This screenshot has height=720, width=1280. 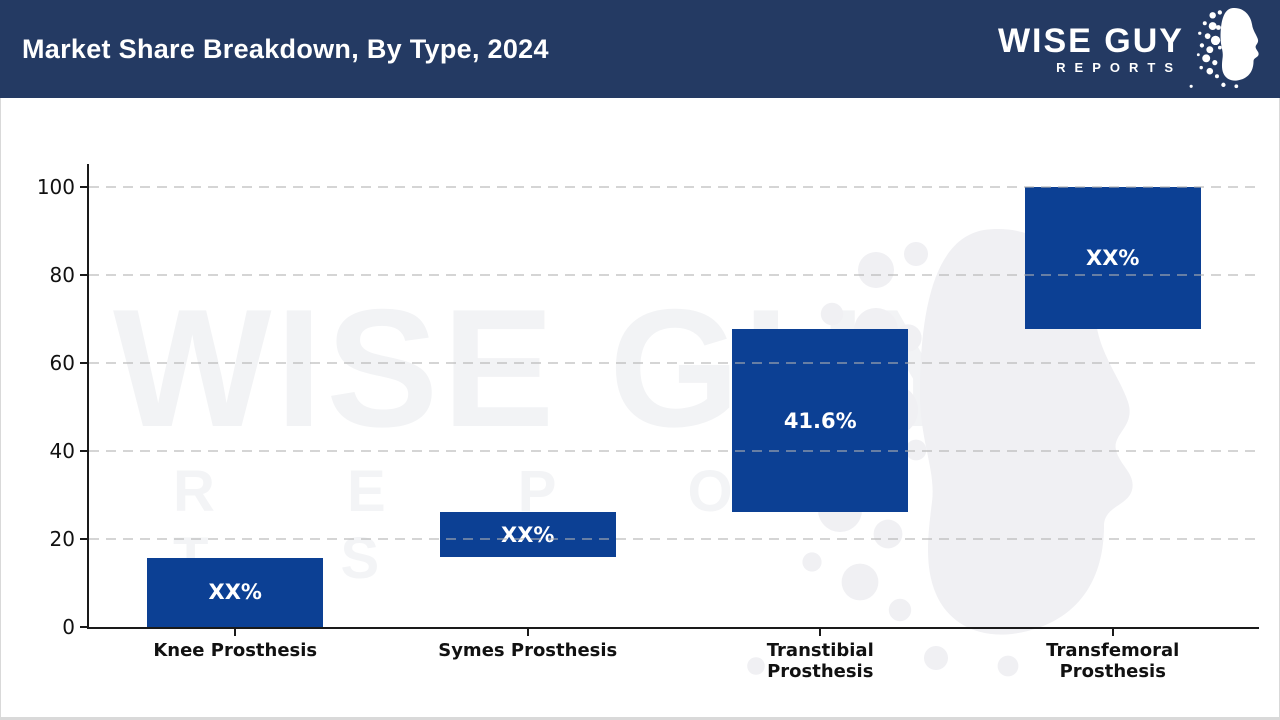 What do you see at coordinates (1119, 67) in the screenshot?
I see `brand-subname: REPORTS` at bounding box center [1119, 67].